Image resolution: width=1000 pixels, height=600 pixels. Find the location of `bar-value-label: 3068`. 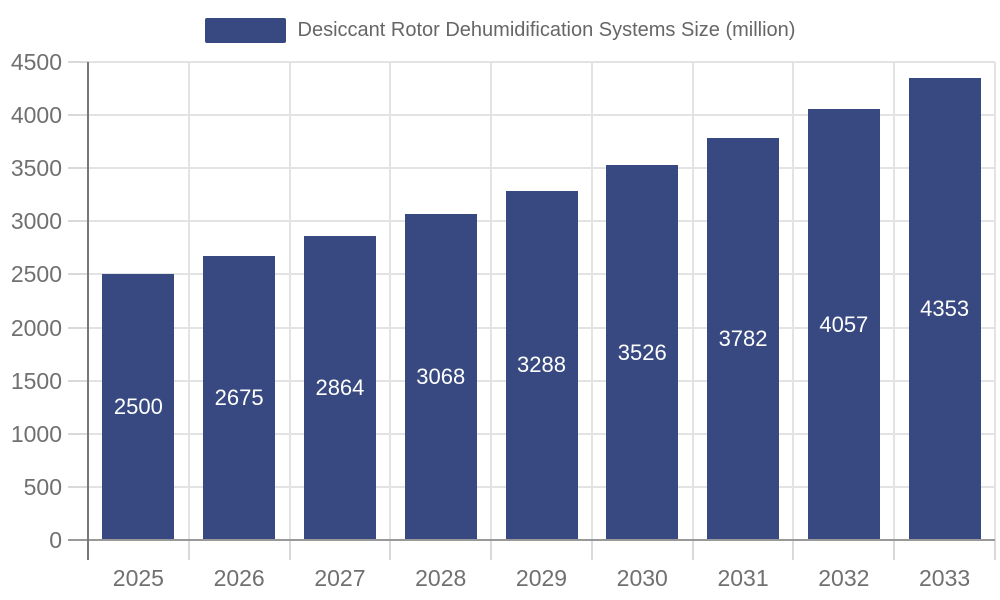

bar-value-label: 3068 is located at coordinates (441, 377).